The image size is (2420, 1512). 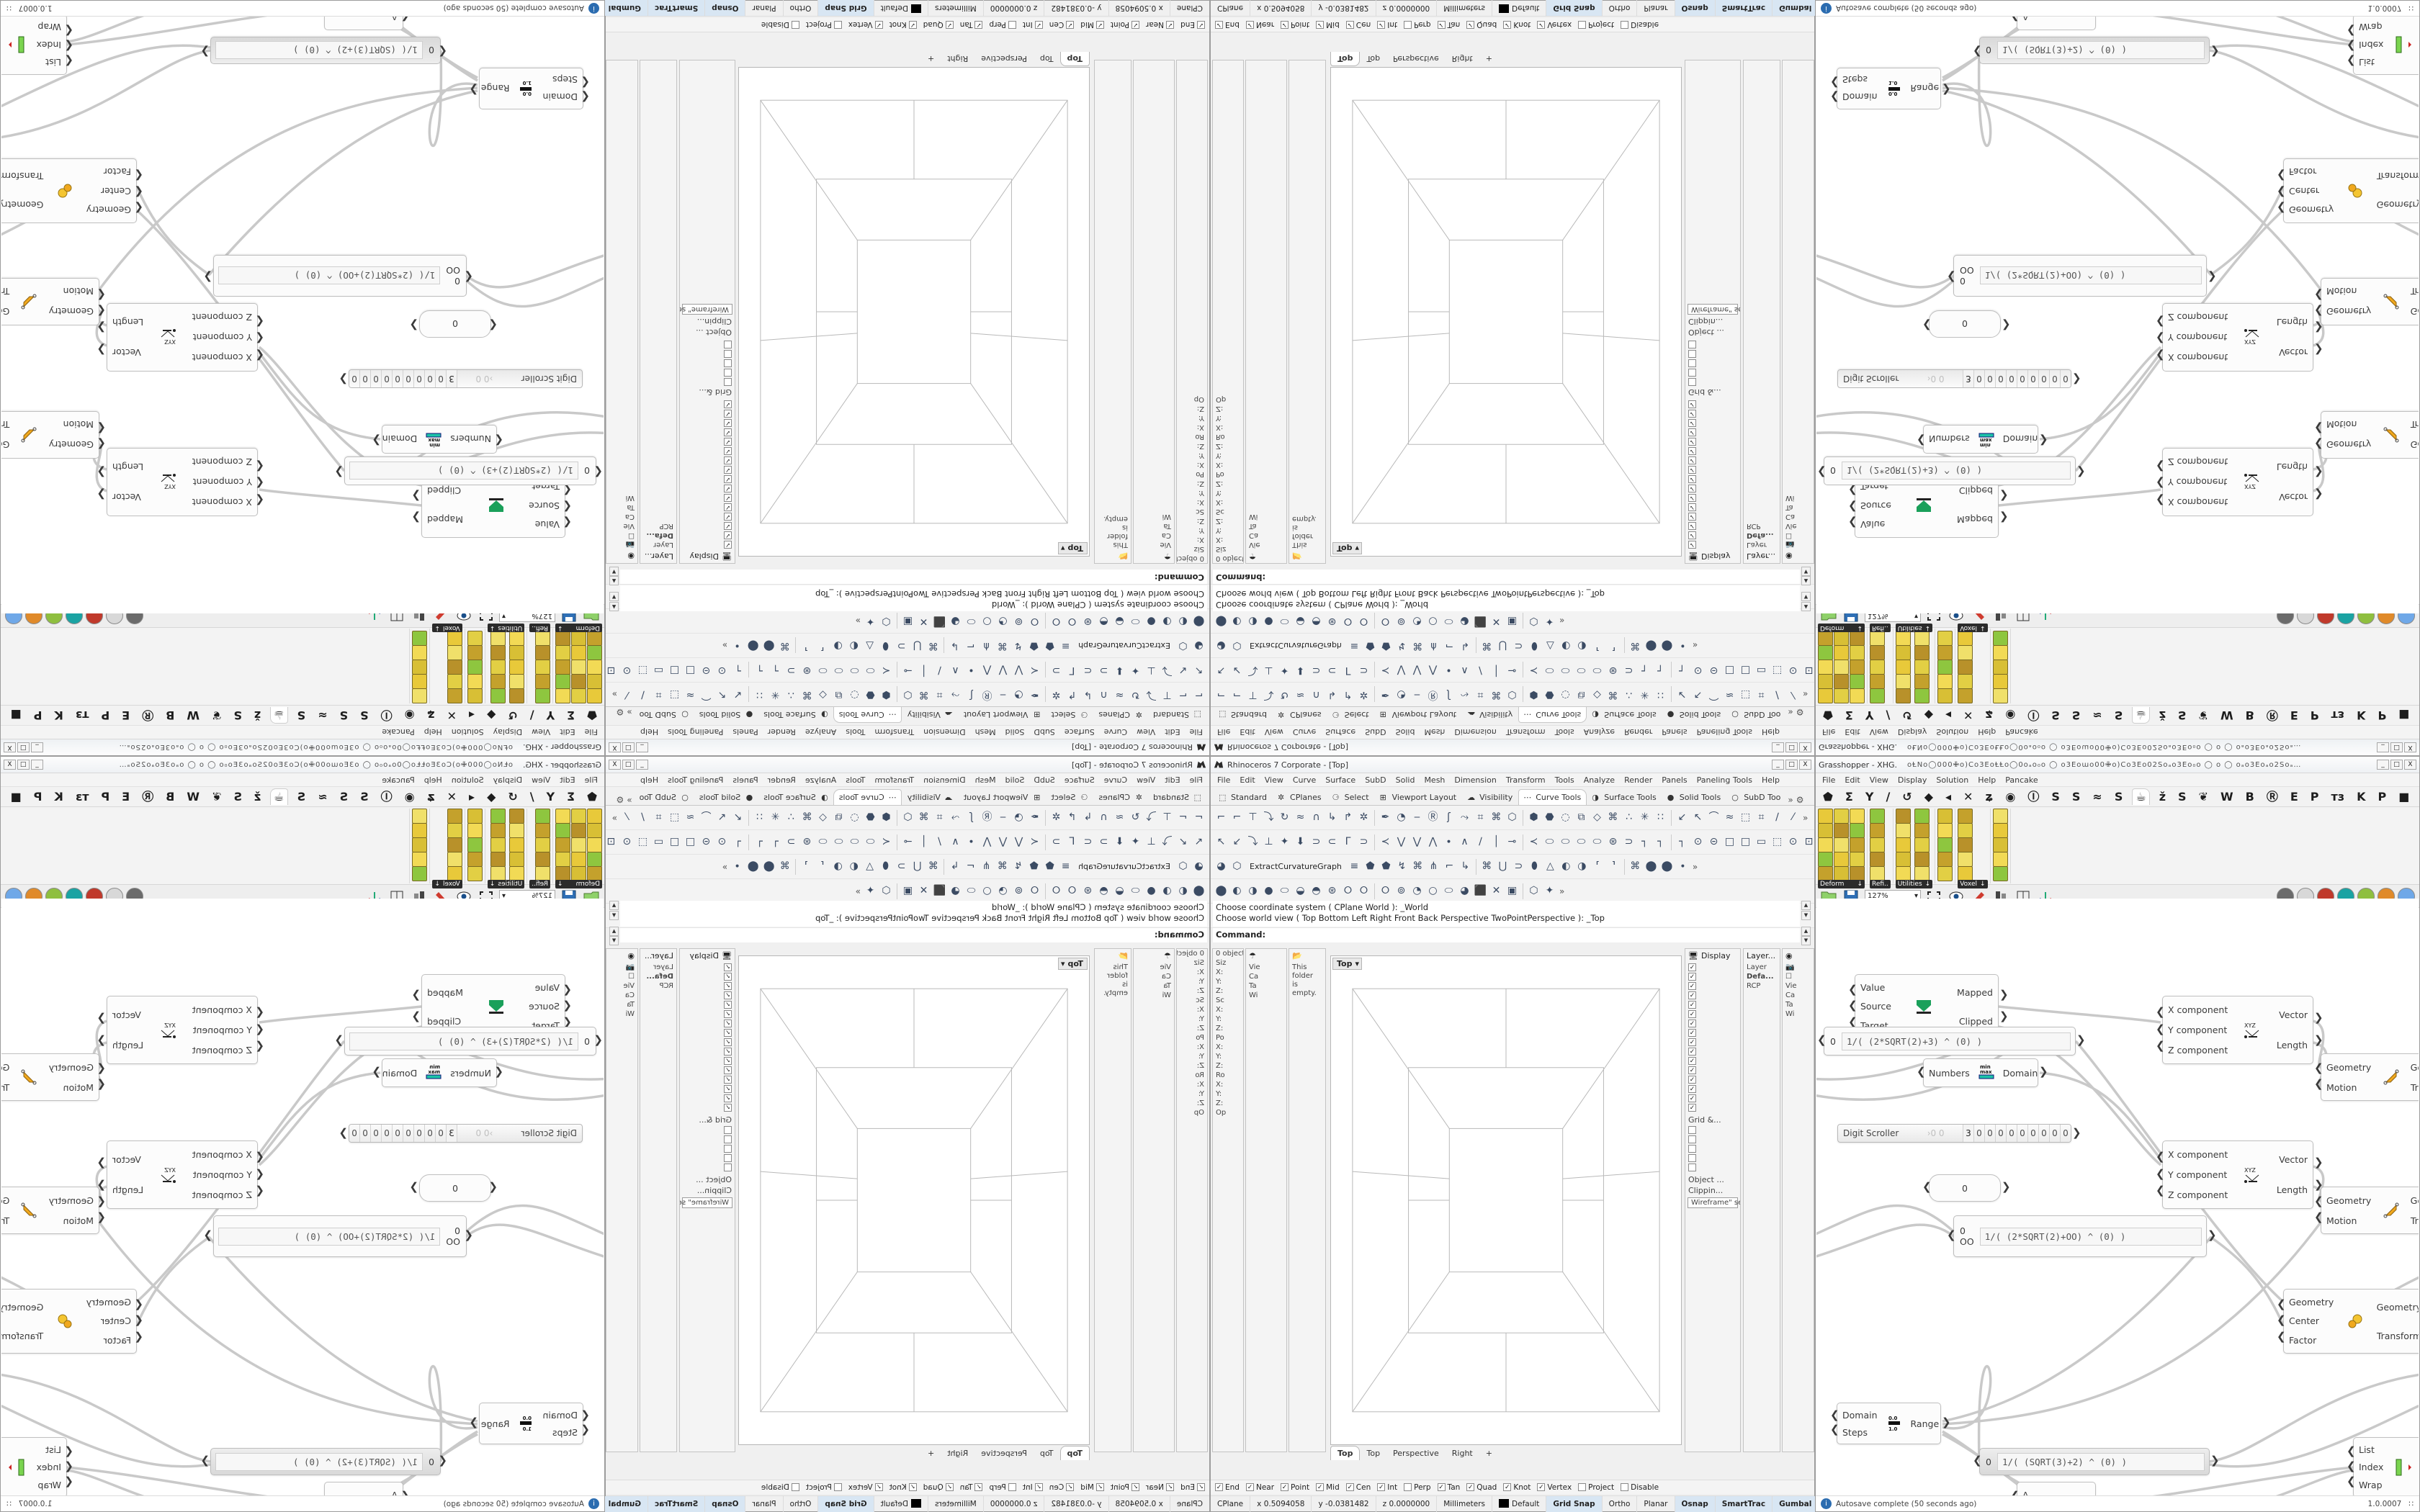 What do you see at coordinates (1620, 8) in the screenshot?
I see `status-toggle-ortho: Ortho` at bounding box center [1620, 8].